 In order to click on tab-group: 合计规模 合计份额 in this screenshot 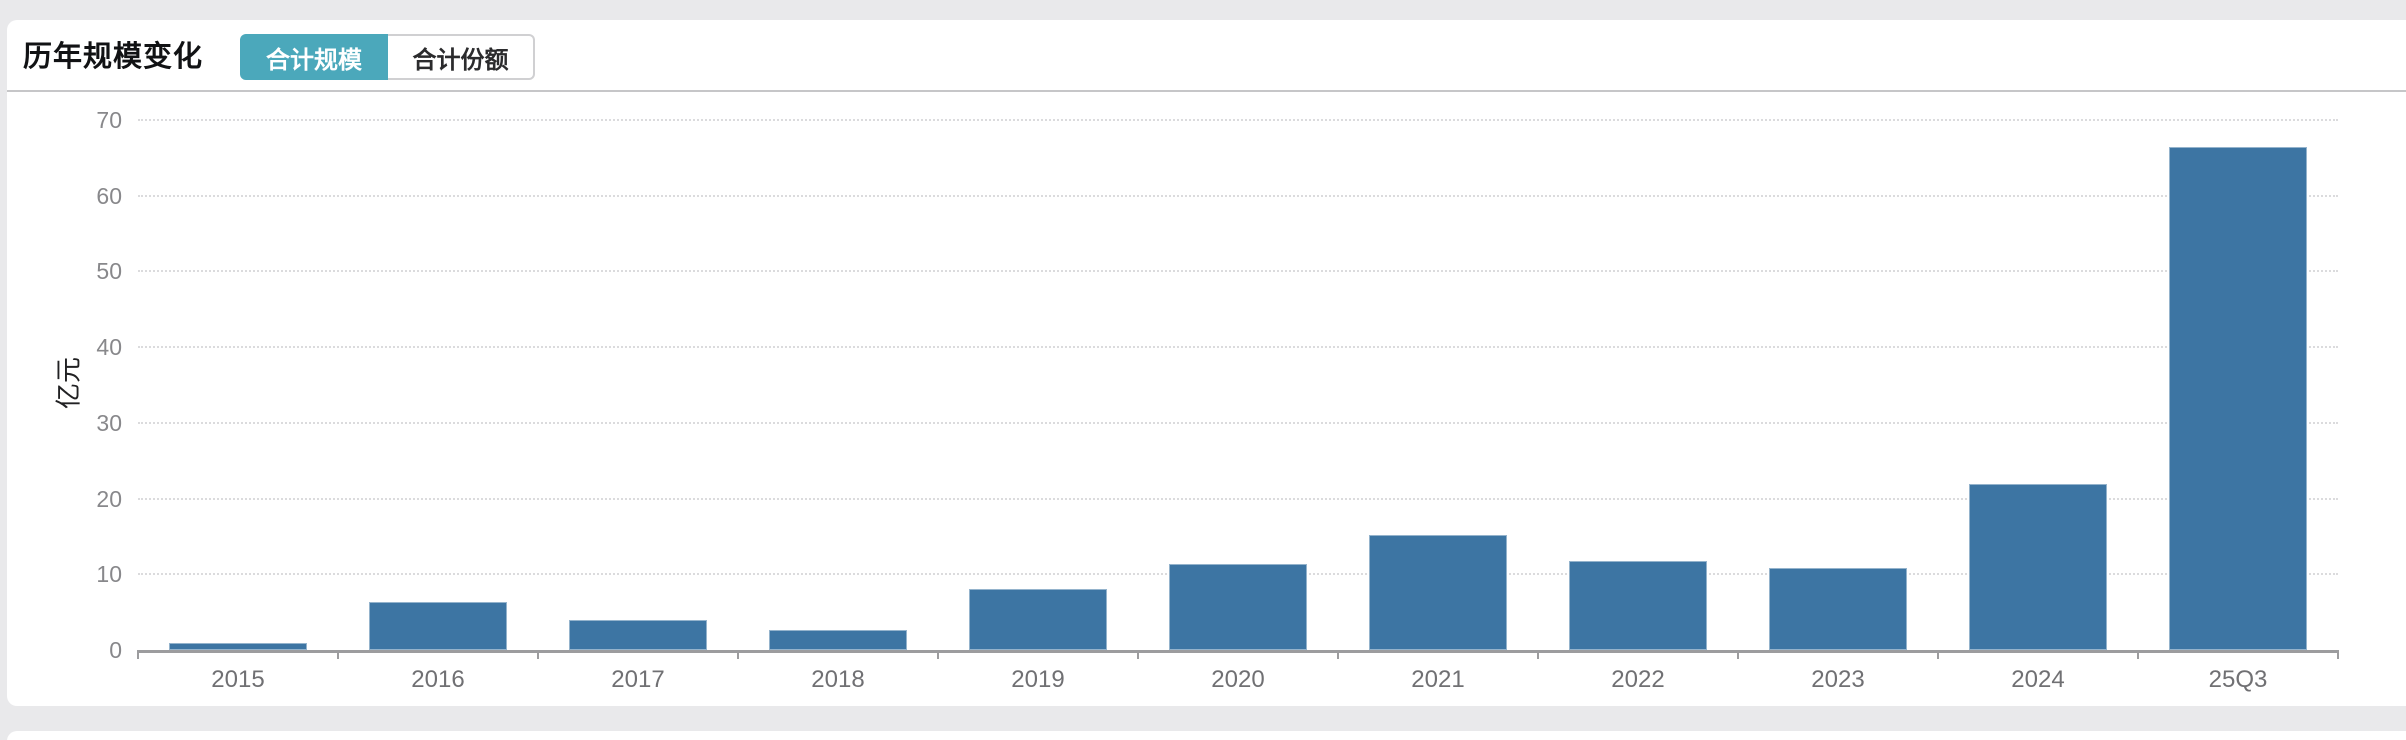, I will do `click(387, 57)`.